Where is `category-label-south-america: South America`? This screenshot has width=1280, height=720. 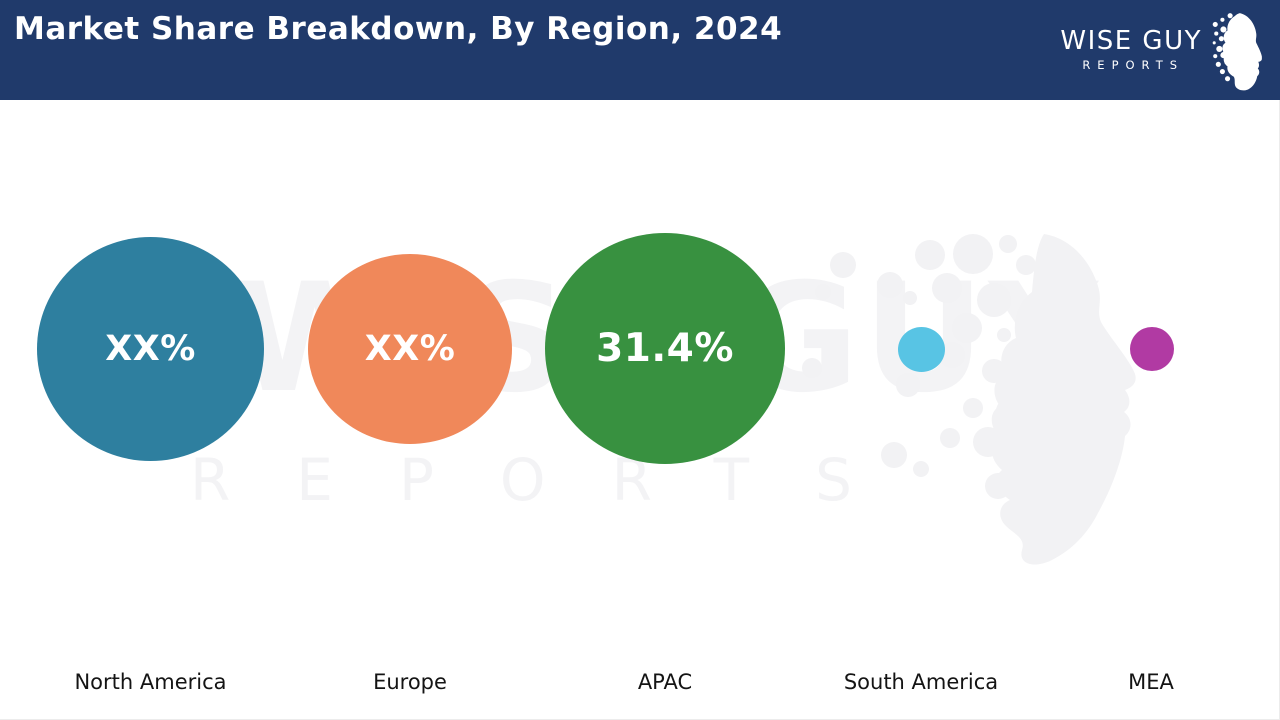 category-label-south-america: South America is located at coordinates (921, 682).